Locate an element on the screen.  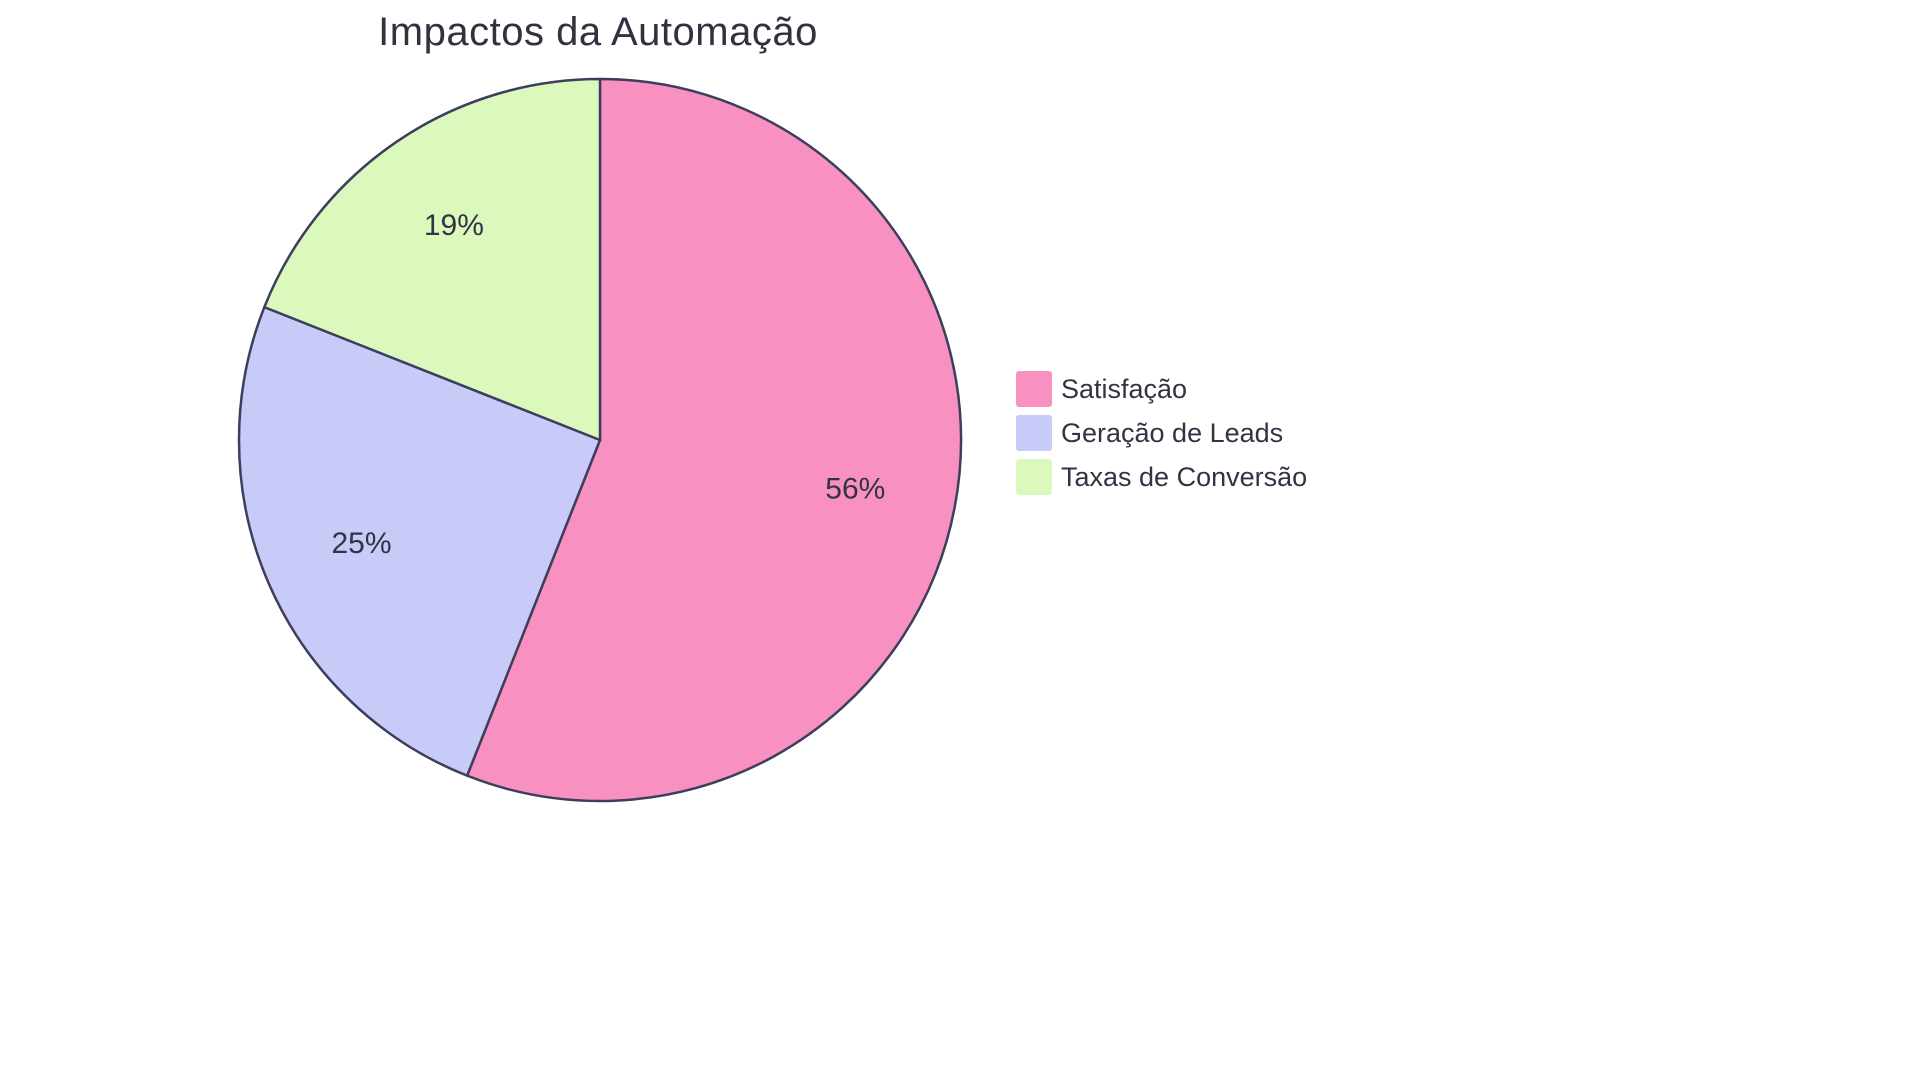
legend-item-1: Geração de Leads is located at coordinates (1161, 433).